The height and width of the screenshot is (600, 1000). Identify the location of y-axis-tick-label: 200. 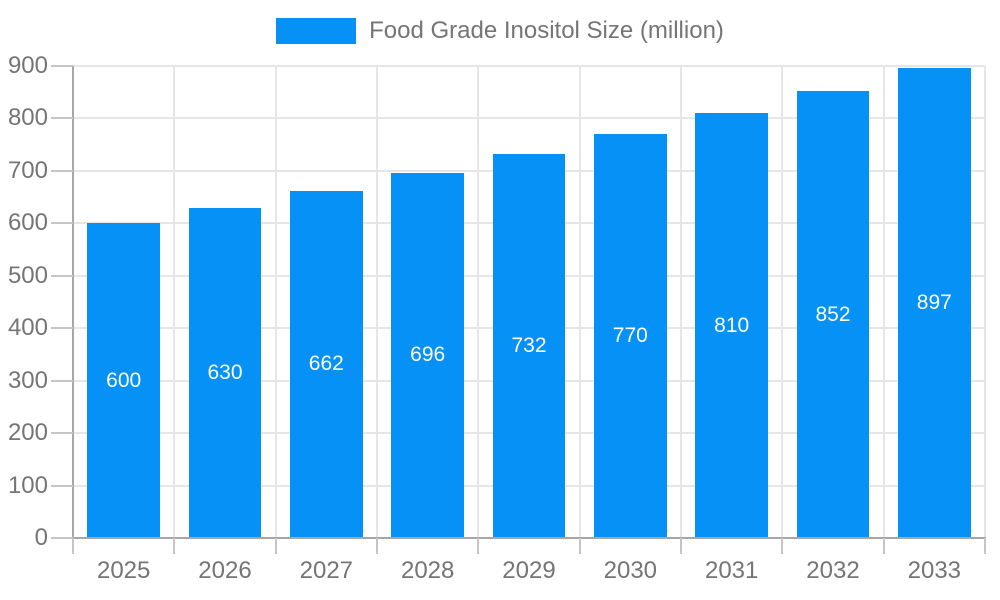
(27, 433).